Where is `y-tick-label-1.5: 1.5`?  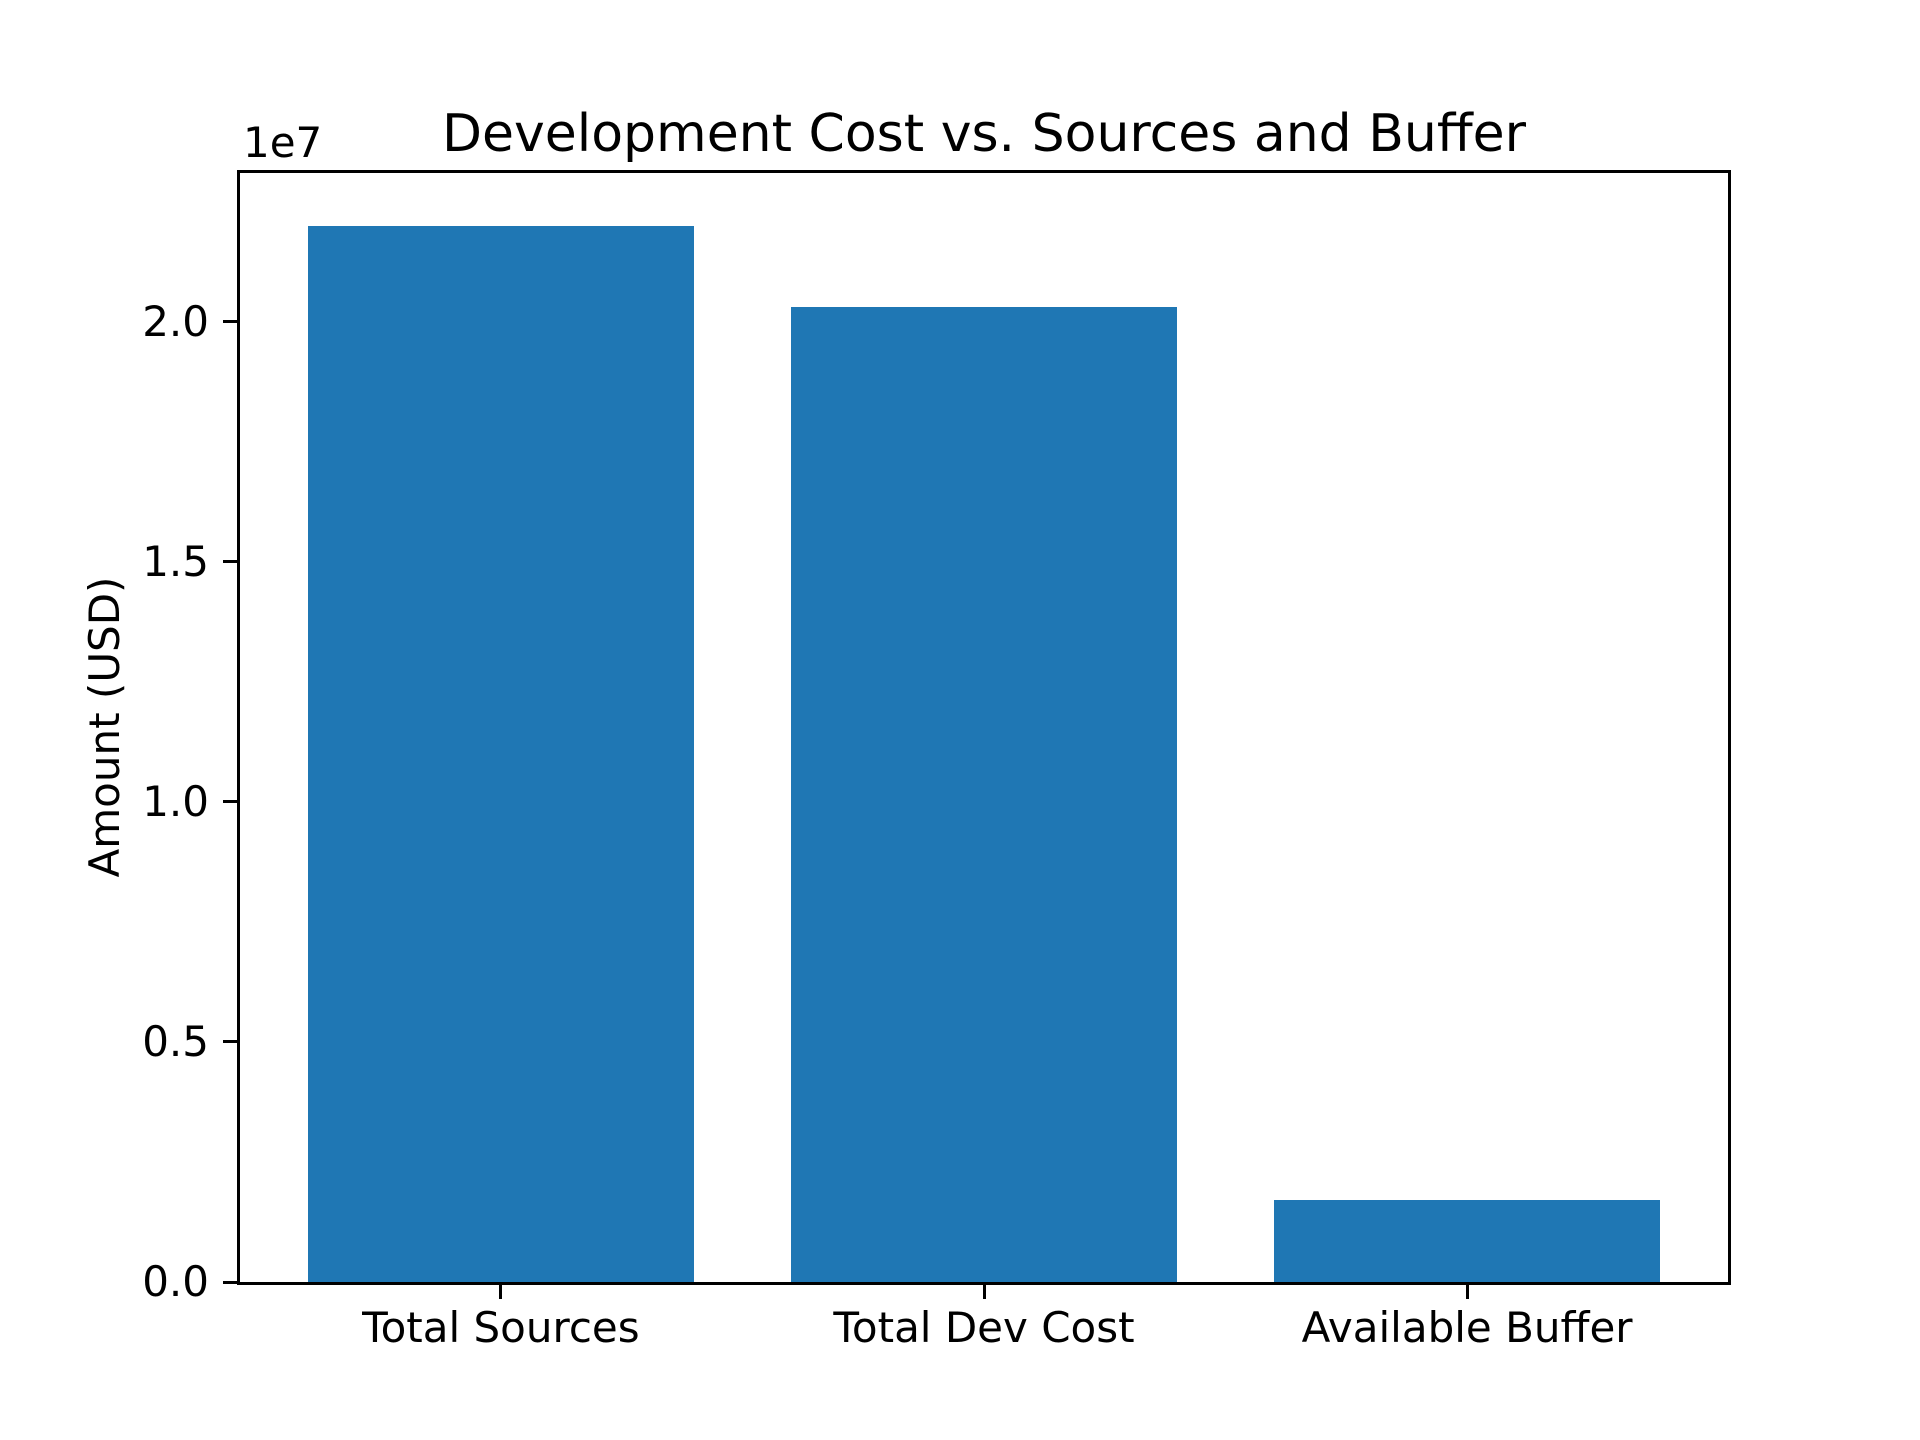
y-tick-label-1.5: 1.5 is located at coordinates (175, 561).